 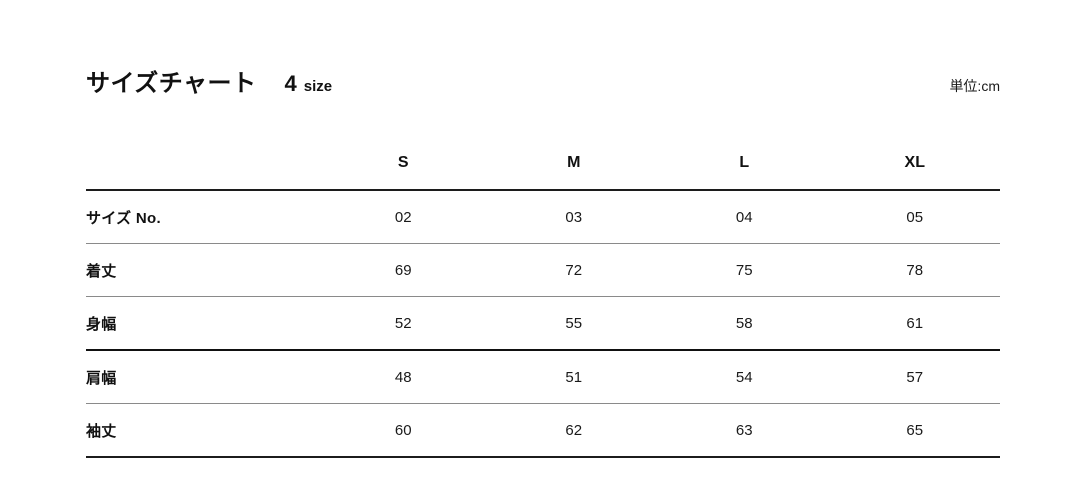 I want to click on table-row: 袖丈 60 62 63 65, so click(x=543, y=430).